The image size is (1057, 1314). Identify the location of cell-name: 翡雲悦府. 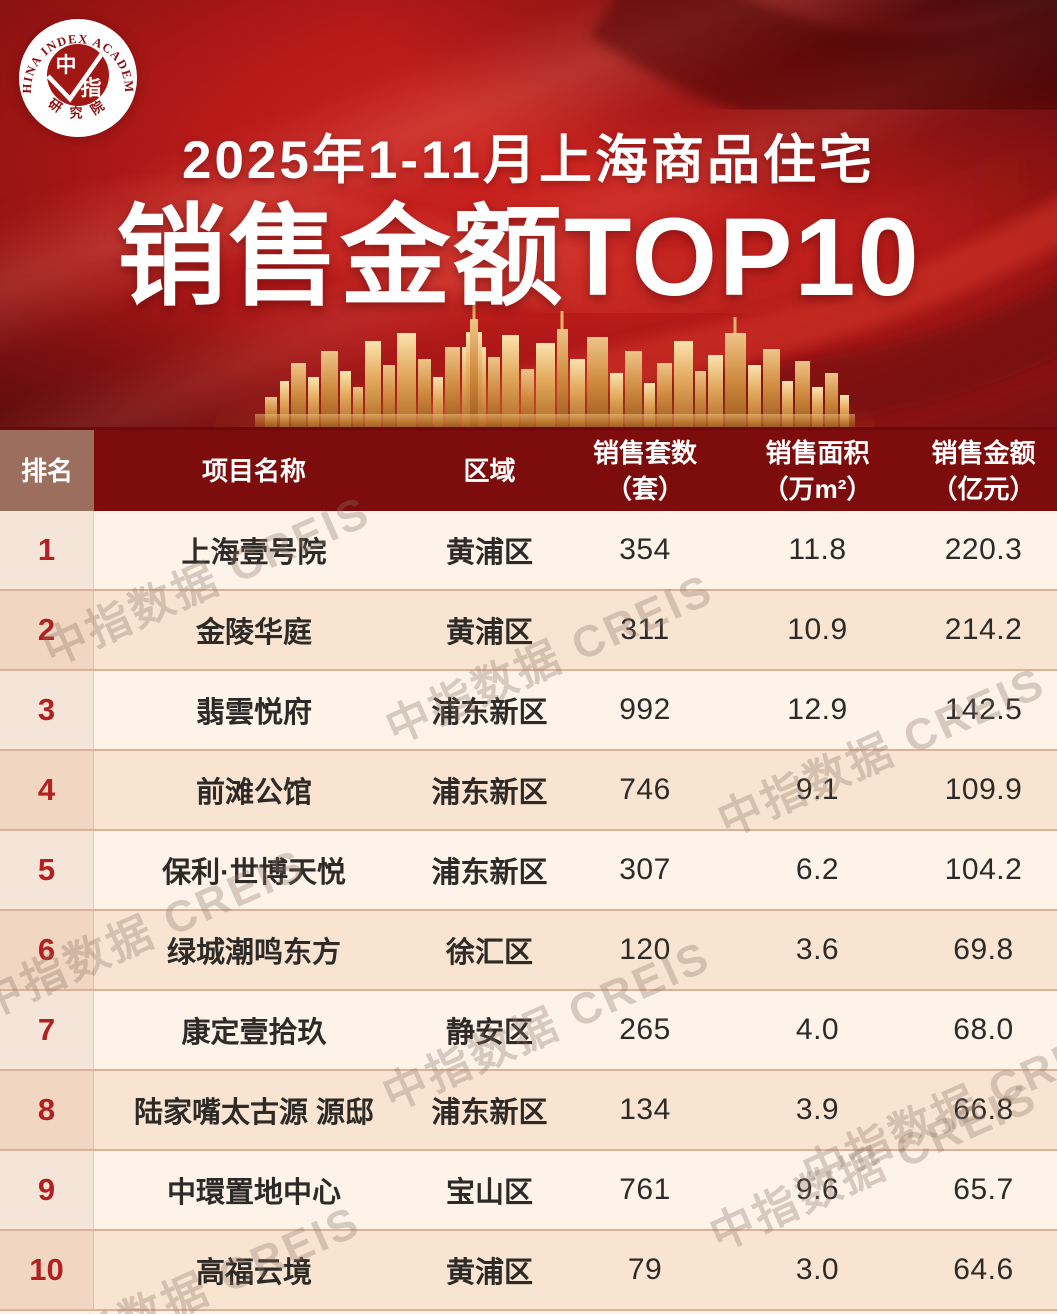
(253, 713).